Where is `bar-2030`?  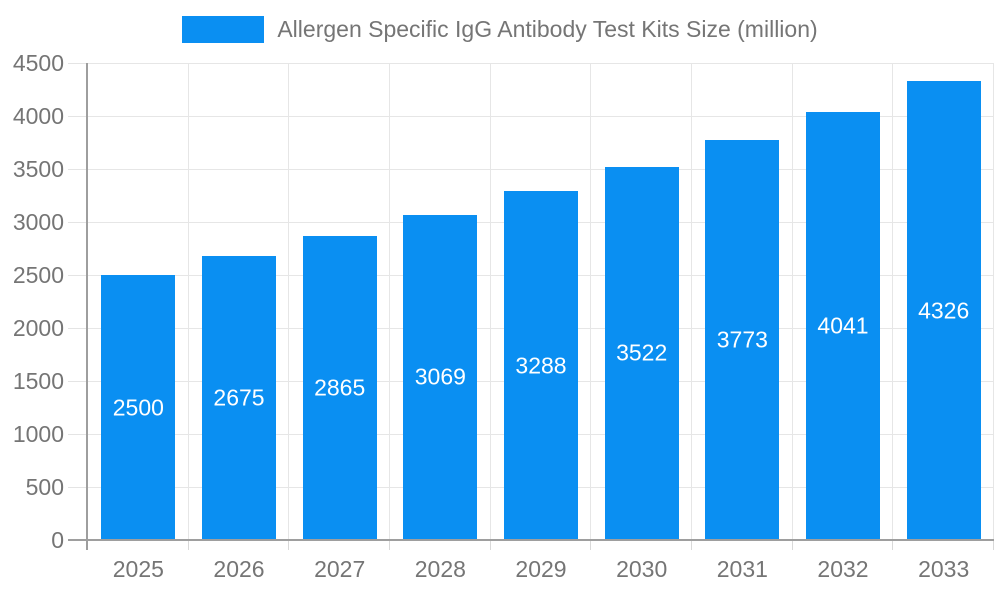 bar-2030 is located at coordinates (641, 353).